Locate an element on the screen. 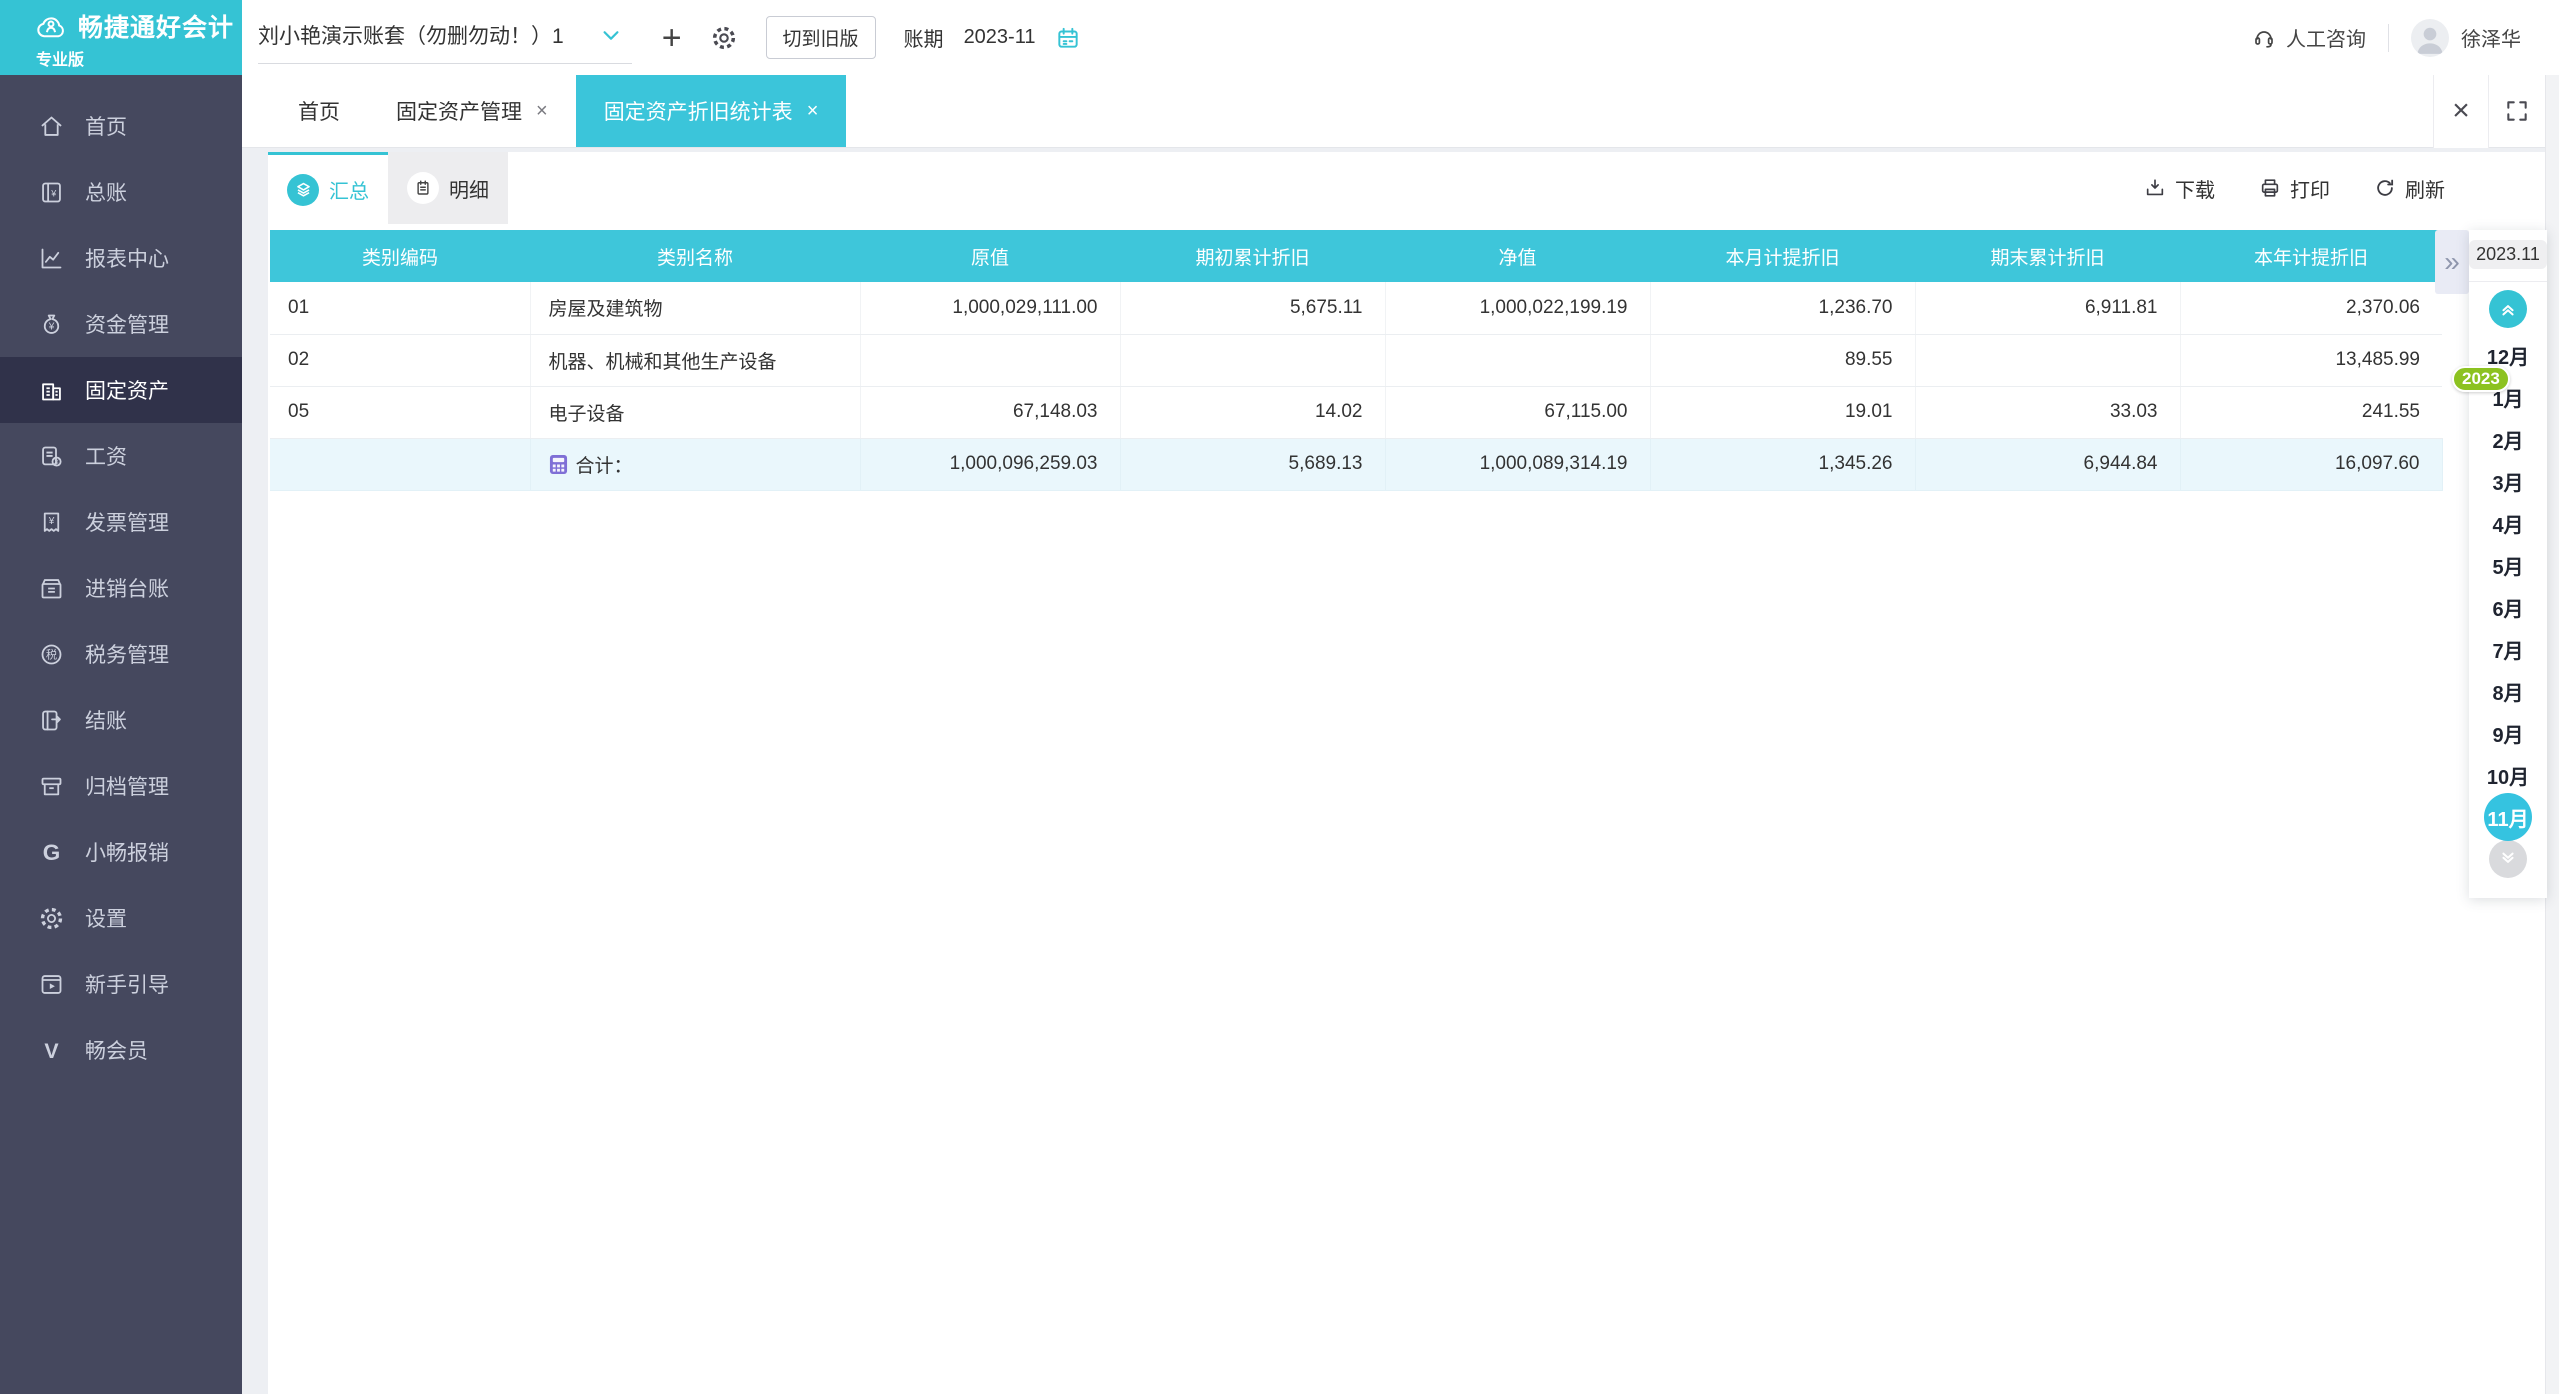 Image resolution: width=2559 pixels, height=1394 pixels. month-item-may: 5月 is located at coordinates (2508, 567).